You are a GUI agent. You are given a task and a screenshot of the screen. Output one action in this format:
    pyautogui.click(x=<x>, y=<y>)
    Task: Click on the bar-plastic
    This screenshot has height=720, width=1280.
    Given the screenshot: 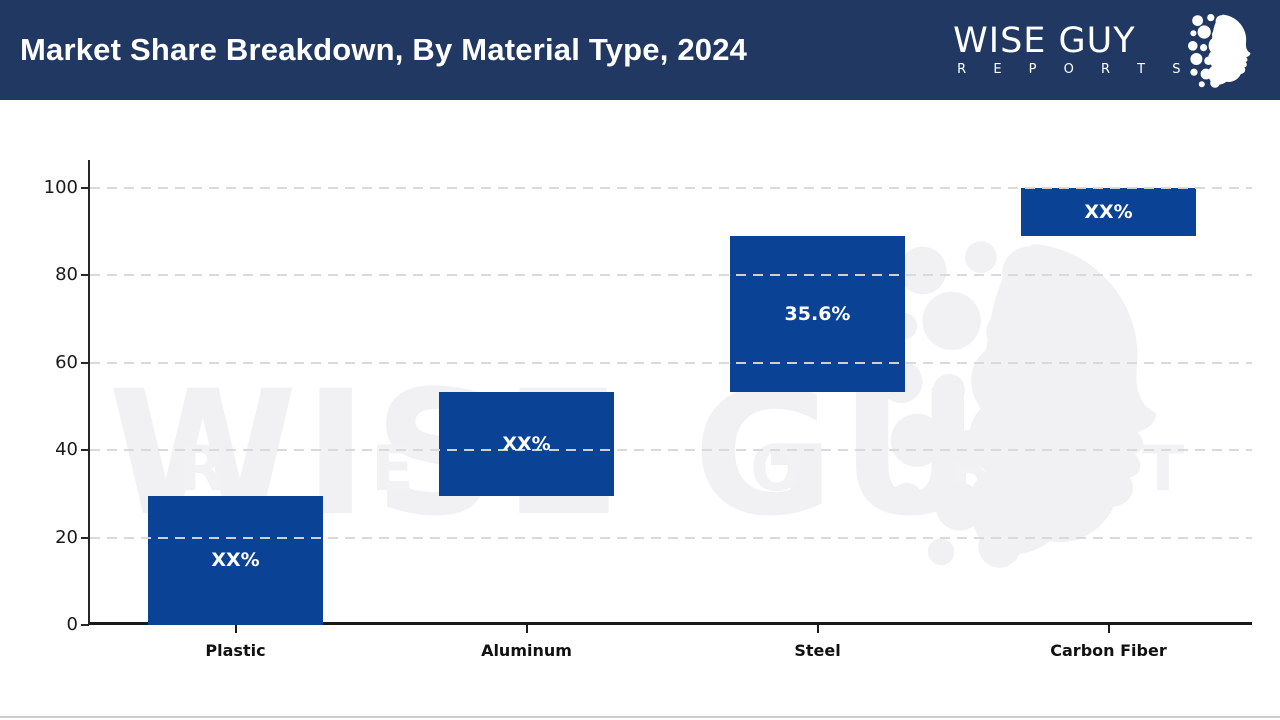 What is the action you would take?
    pyautogui.click(x=235, y=560)
    